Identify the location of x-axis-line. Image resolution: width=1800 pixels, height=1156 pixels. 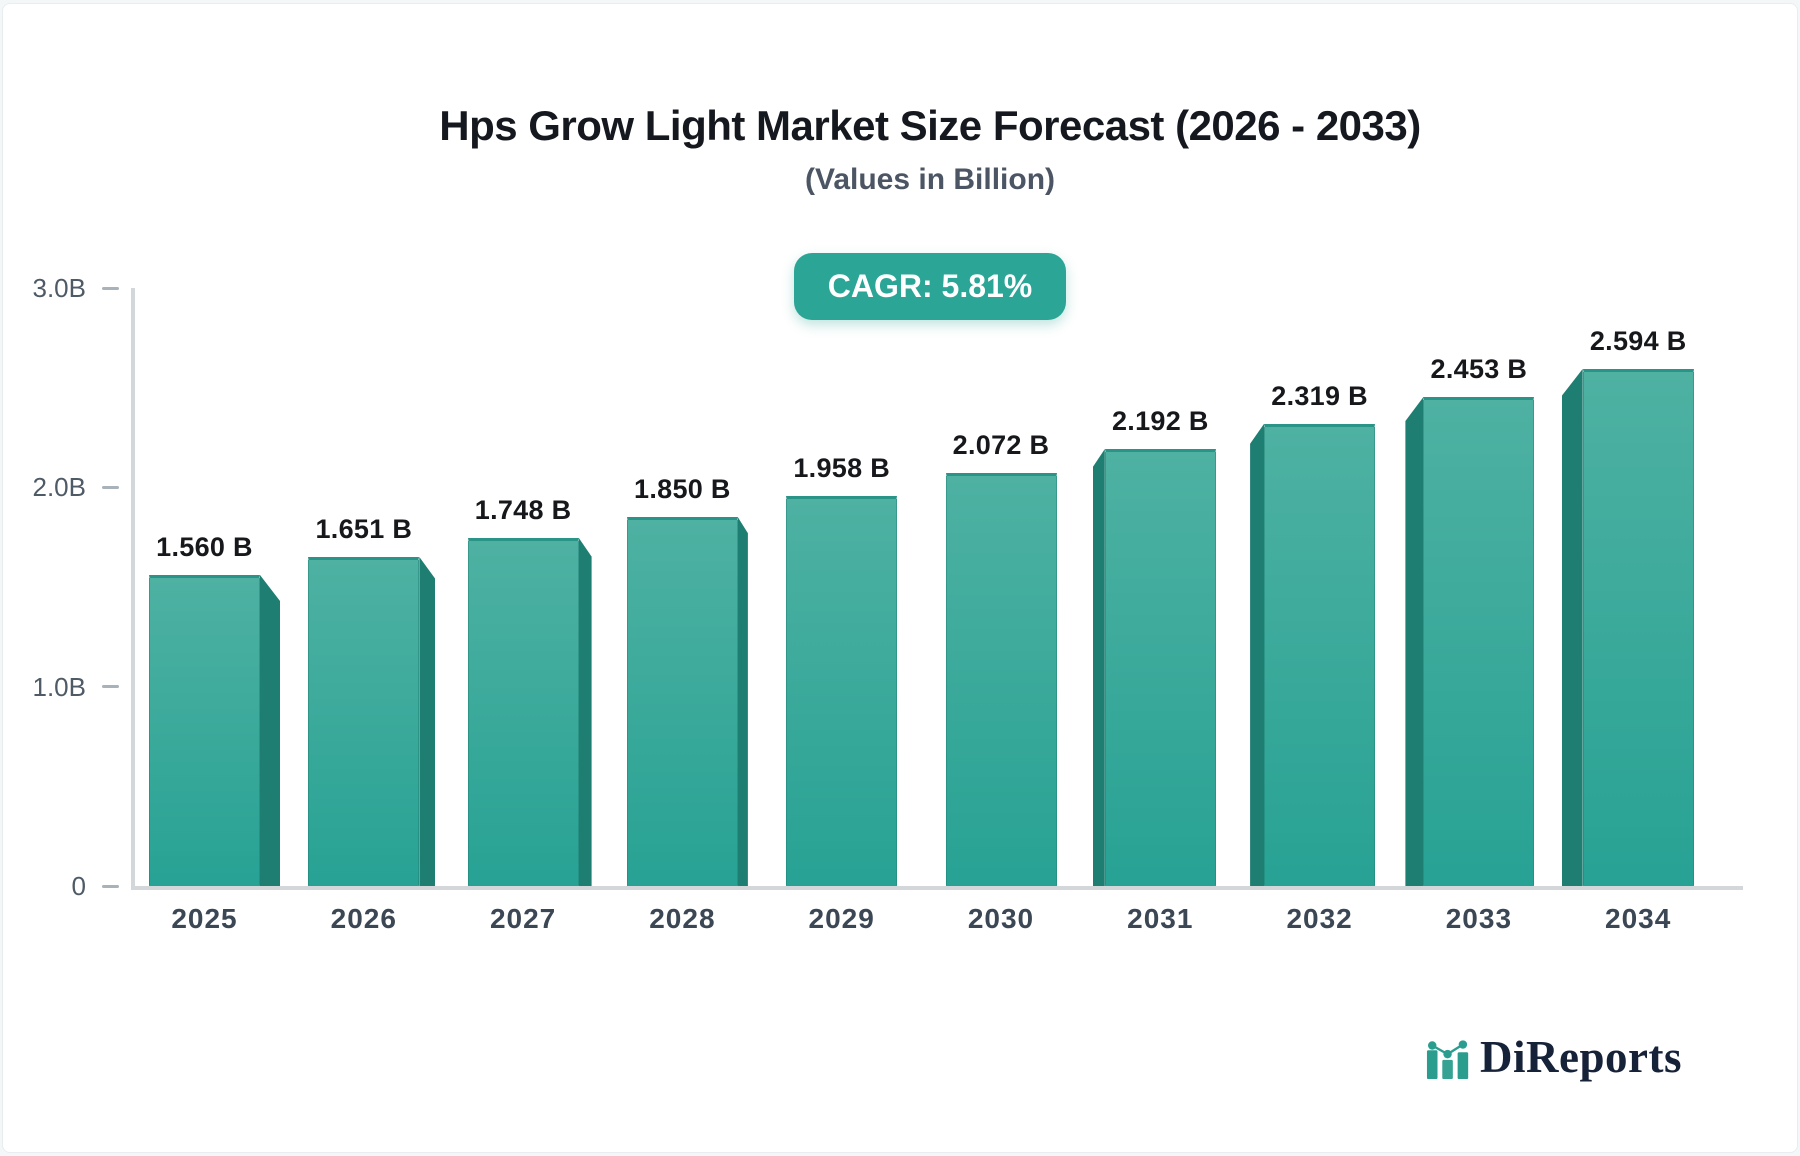
(937, 888).